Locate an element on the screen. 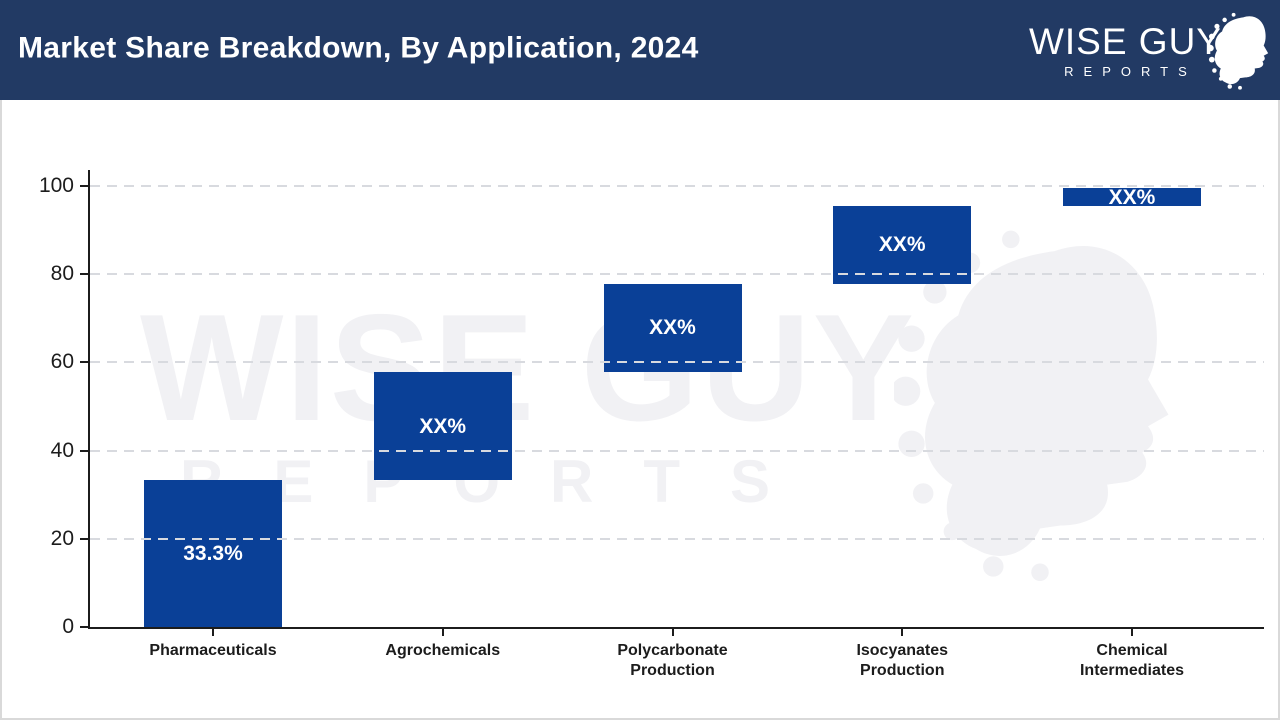 The height and width of the screenshot is (720, 1280). x-category-label: Chemical Intermediates is located at coordinates (1132, 660).